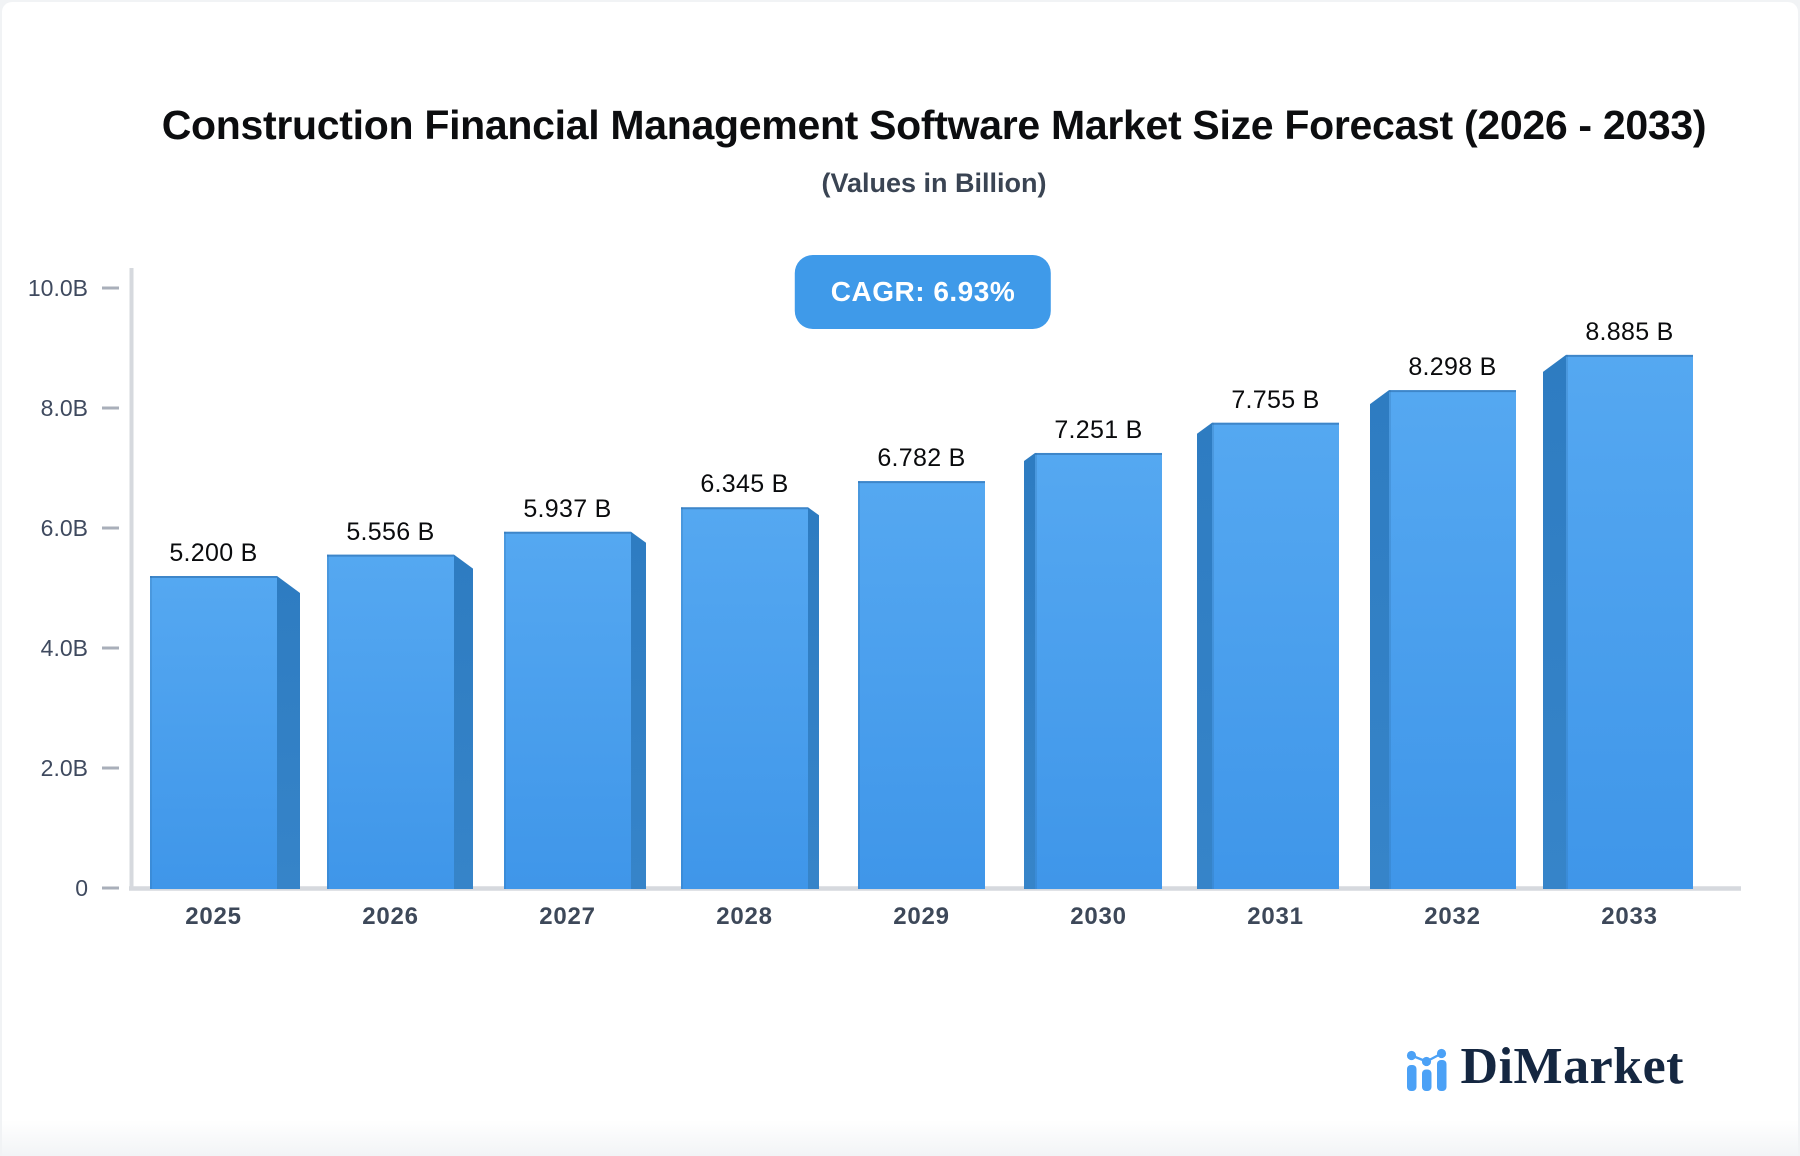 This screenshot has height=1156, width=1800. What do you see at coordinates (213, 916) in the screenshot?
I see `x-axis-label: 2025` at bounding box center [213, 916].